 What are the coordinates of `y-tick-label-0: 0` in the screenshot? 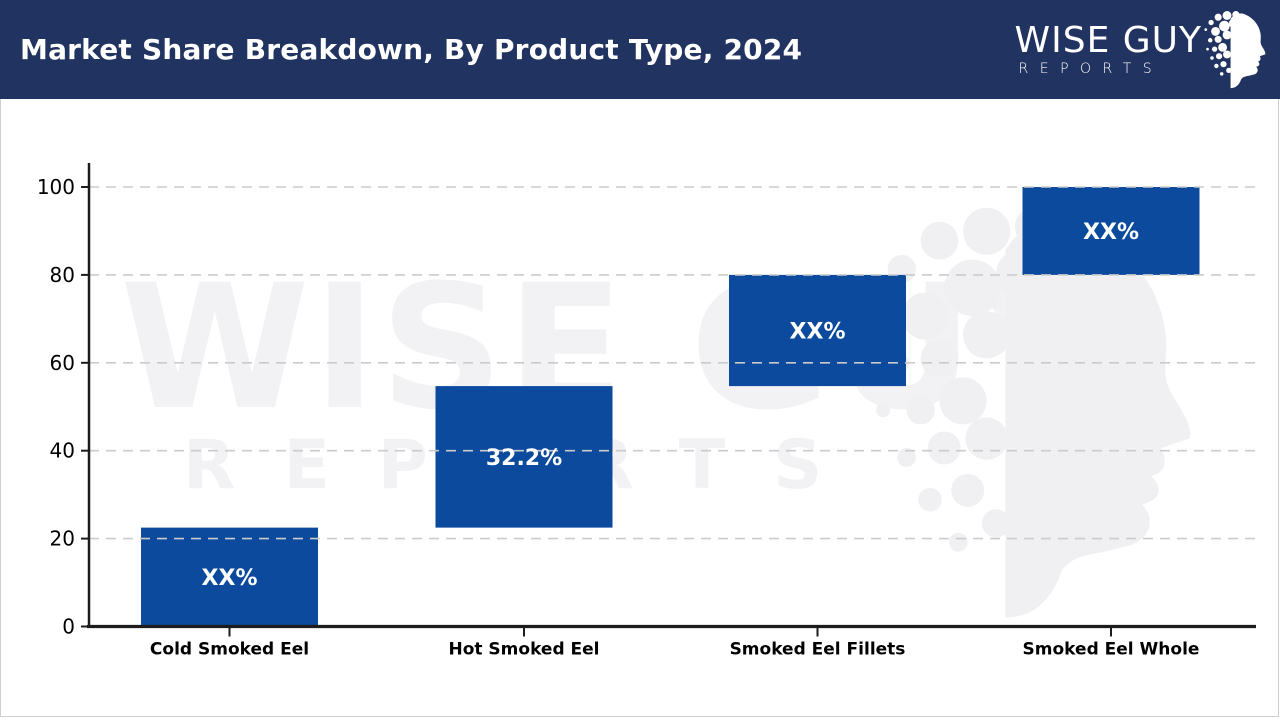 It's located at (68, 627).